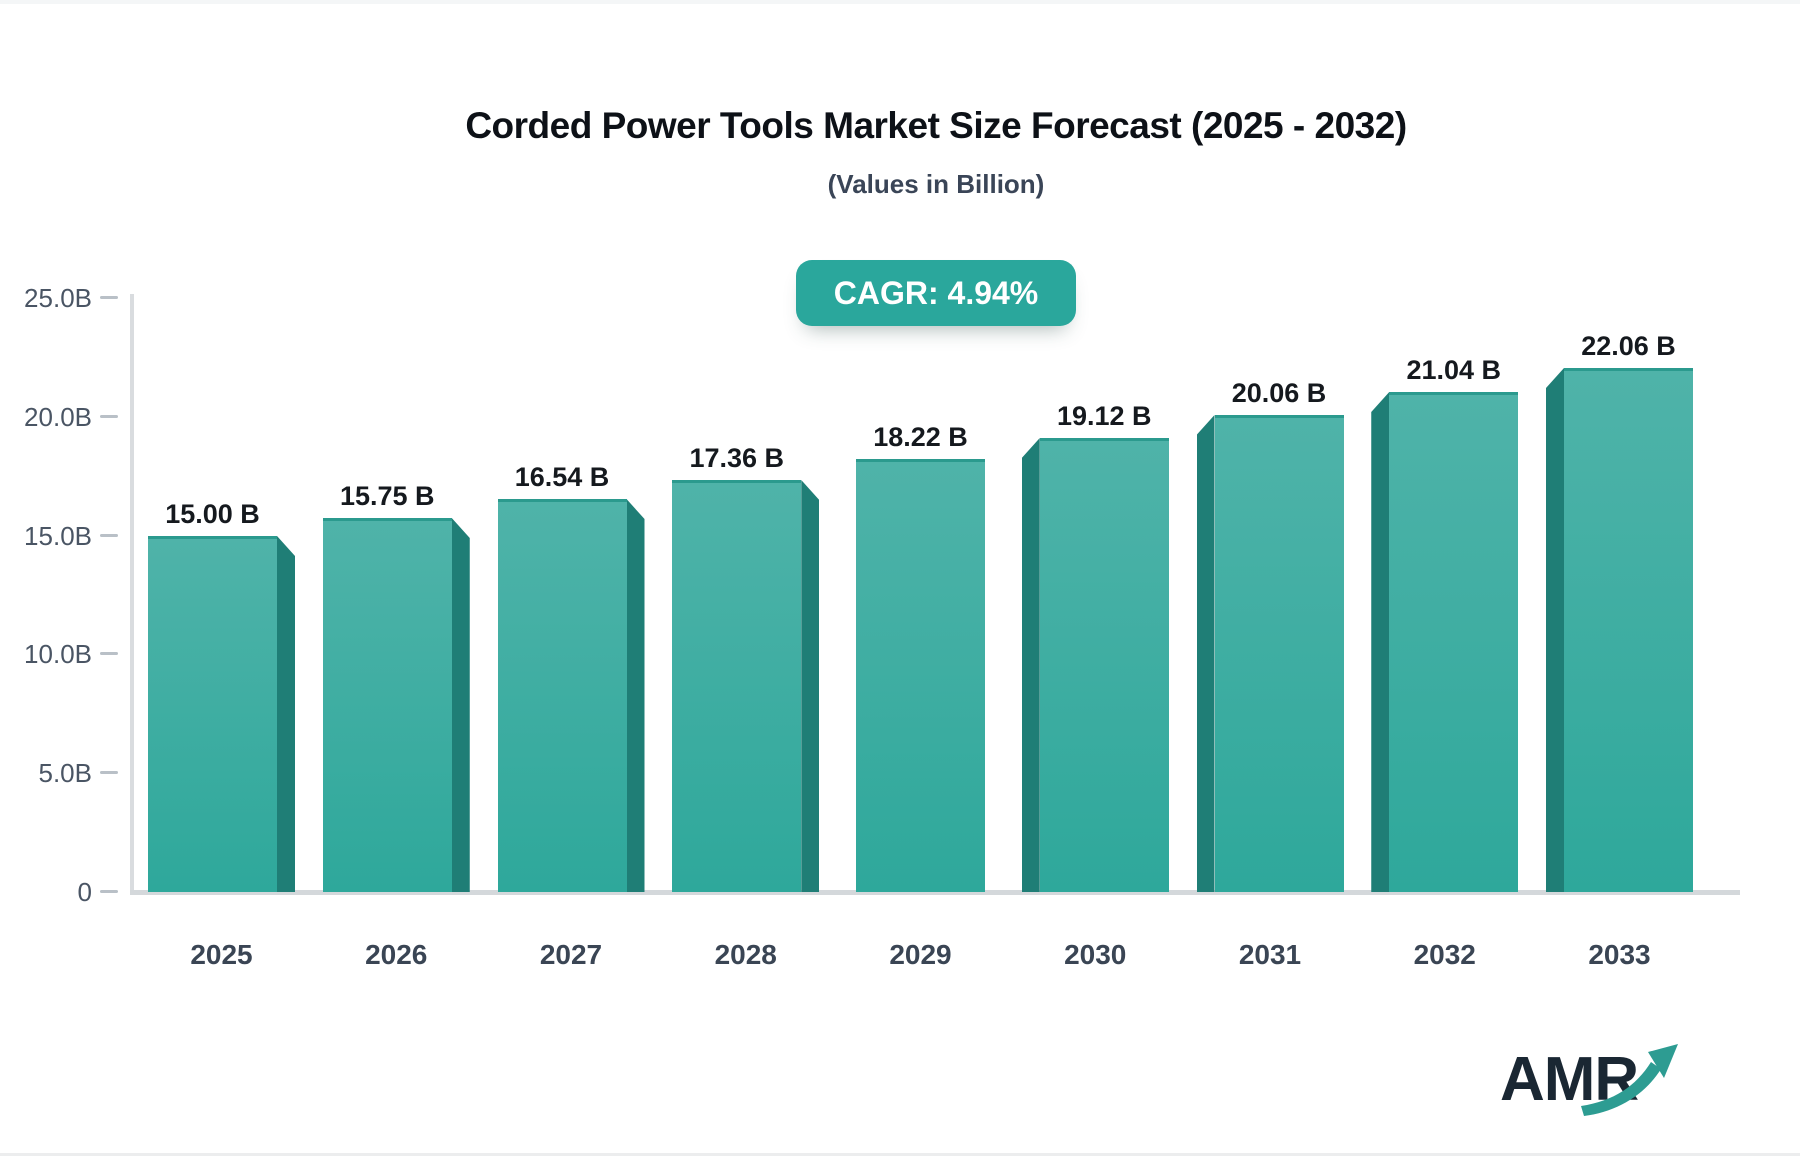 The width and height of the screenshot is (1800, 1156). Describe the element at coordinates (58, 298) in the screenshot. I see `y-tick-label: 25.0B` at that location.